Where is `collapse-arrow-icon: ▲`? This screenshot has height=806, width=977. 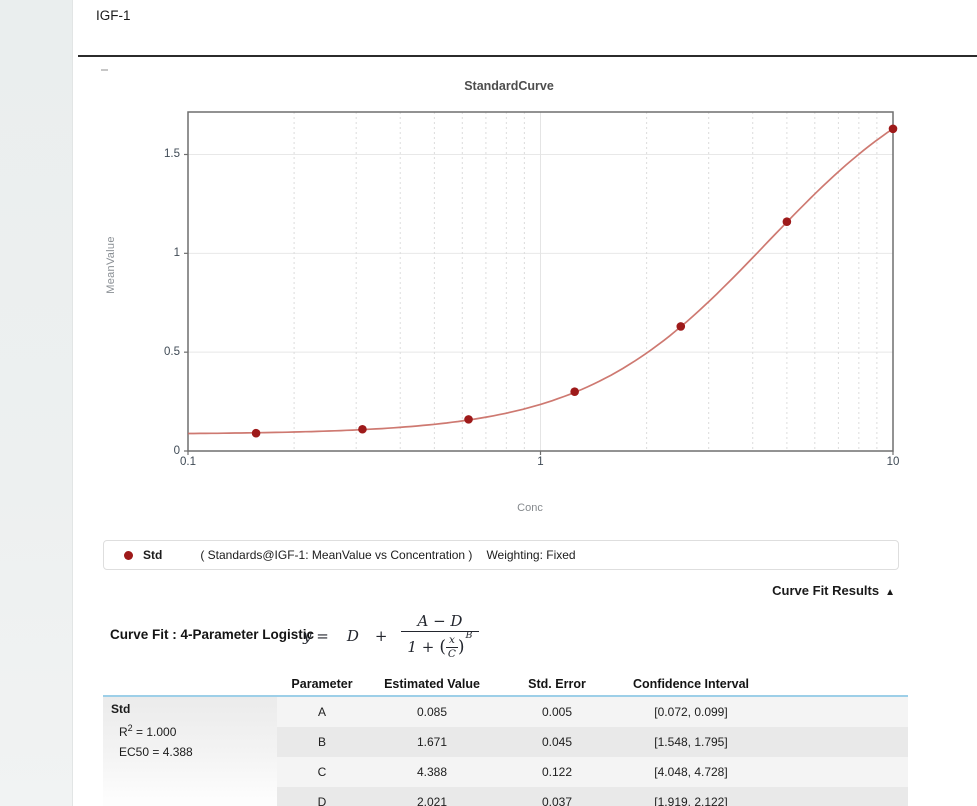
collapse-arrow-icon: ▲ is located at coordinates (890, 592).